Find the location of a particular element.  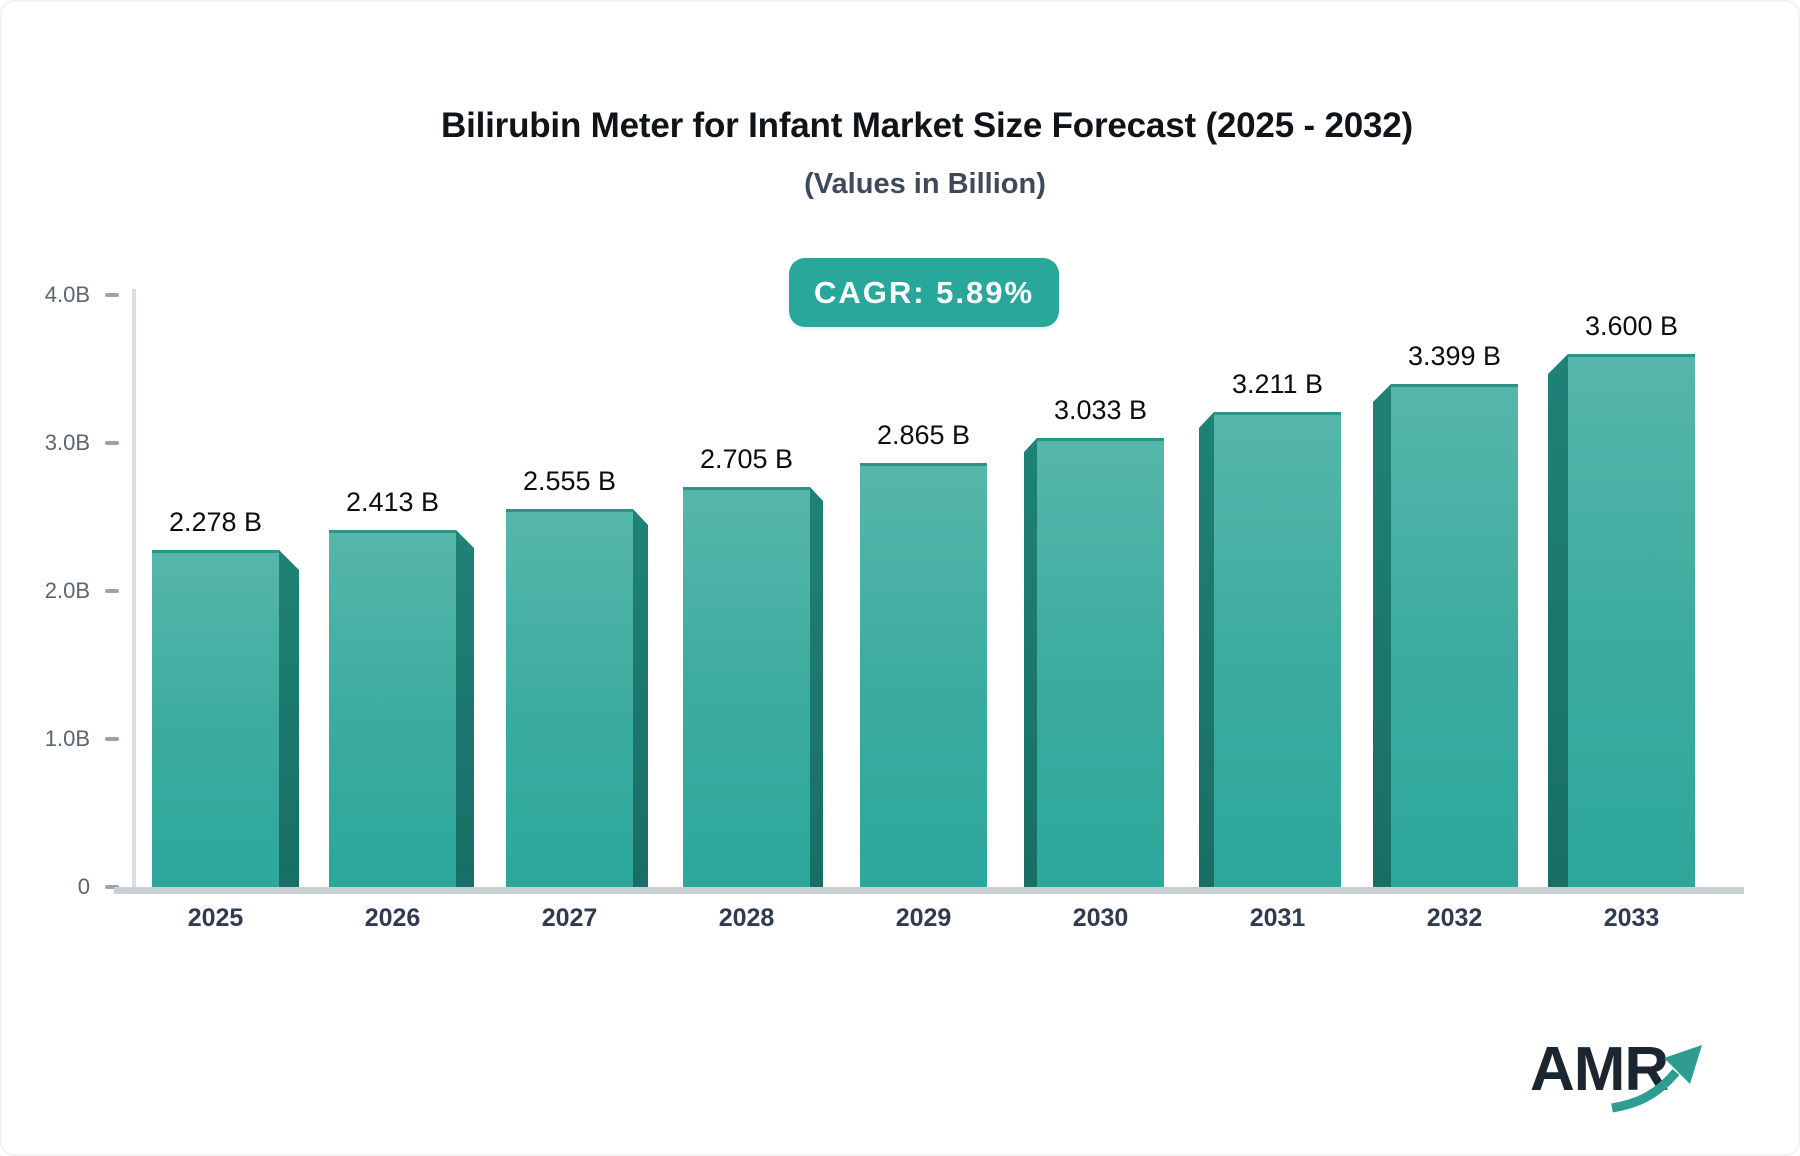

y-axis-tick-label: 0 is located at coordinates (83, 886).